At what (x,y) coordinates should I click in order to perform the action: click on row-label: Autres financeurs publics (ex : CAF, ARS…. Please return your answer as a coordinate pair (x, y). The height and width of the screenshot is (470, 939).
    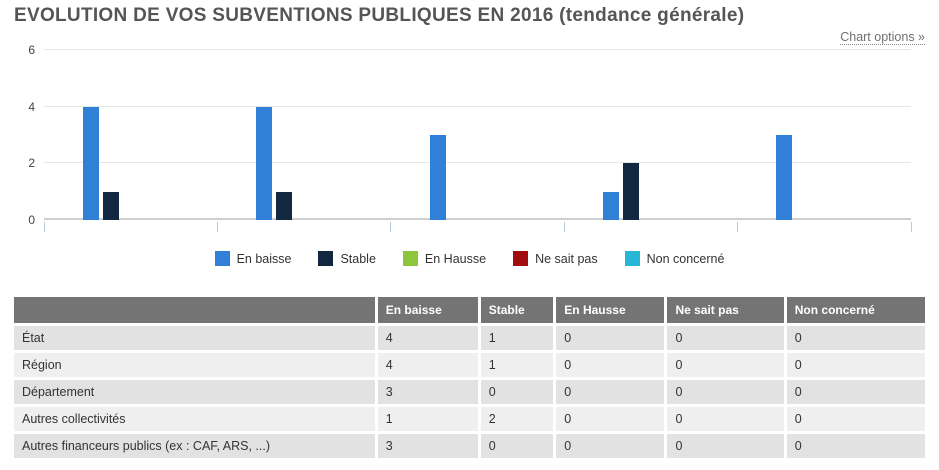
    Looking at the image, I should click on (194, 446).